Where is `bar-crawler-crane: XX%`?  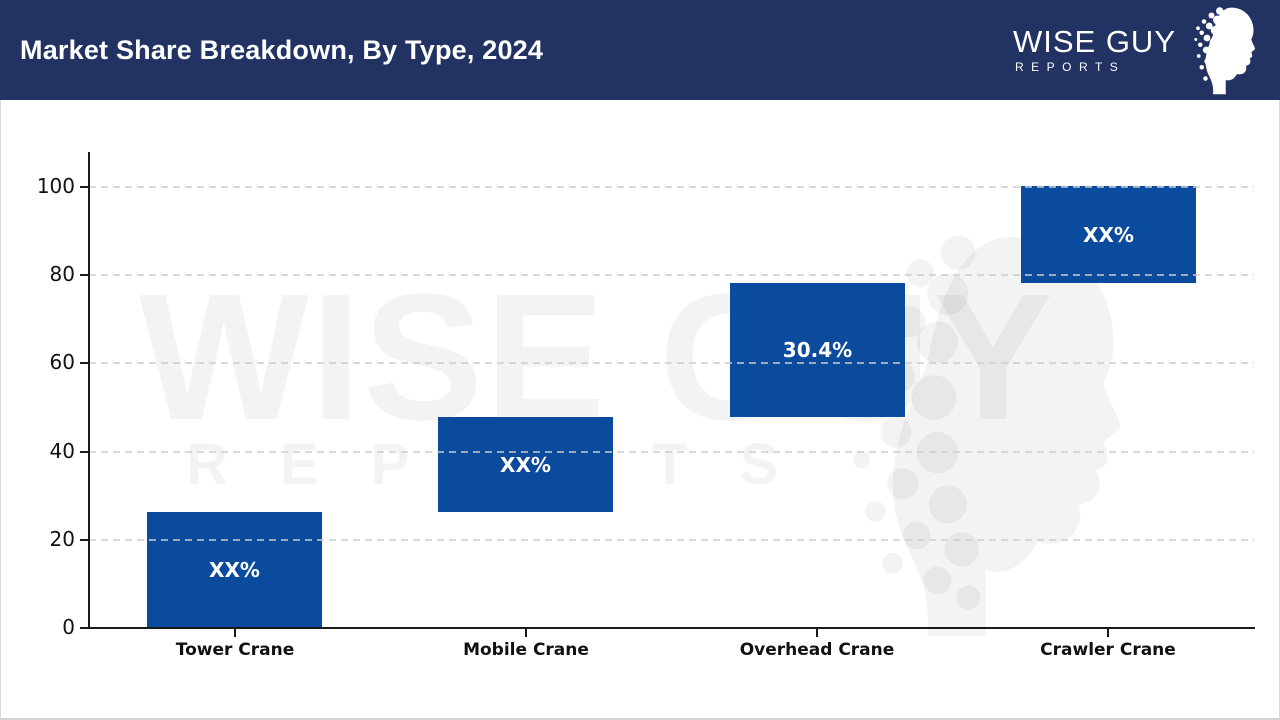
bar-crawler-crane: XX% is located at coordinates (1108, 234).